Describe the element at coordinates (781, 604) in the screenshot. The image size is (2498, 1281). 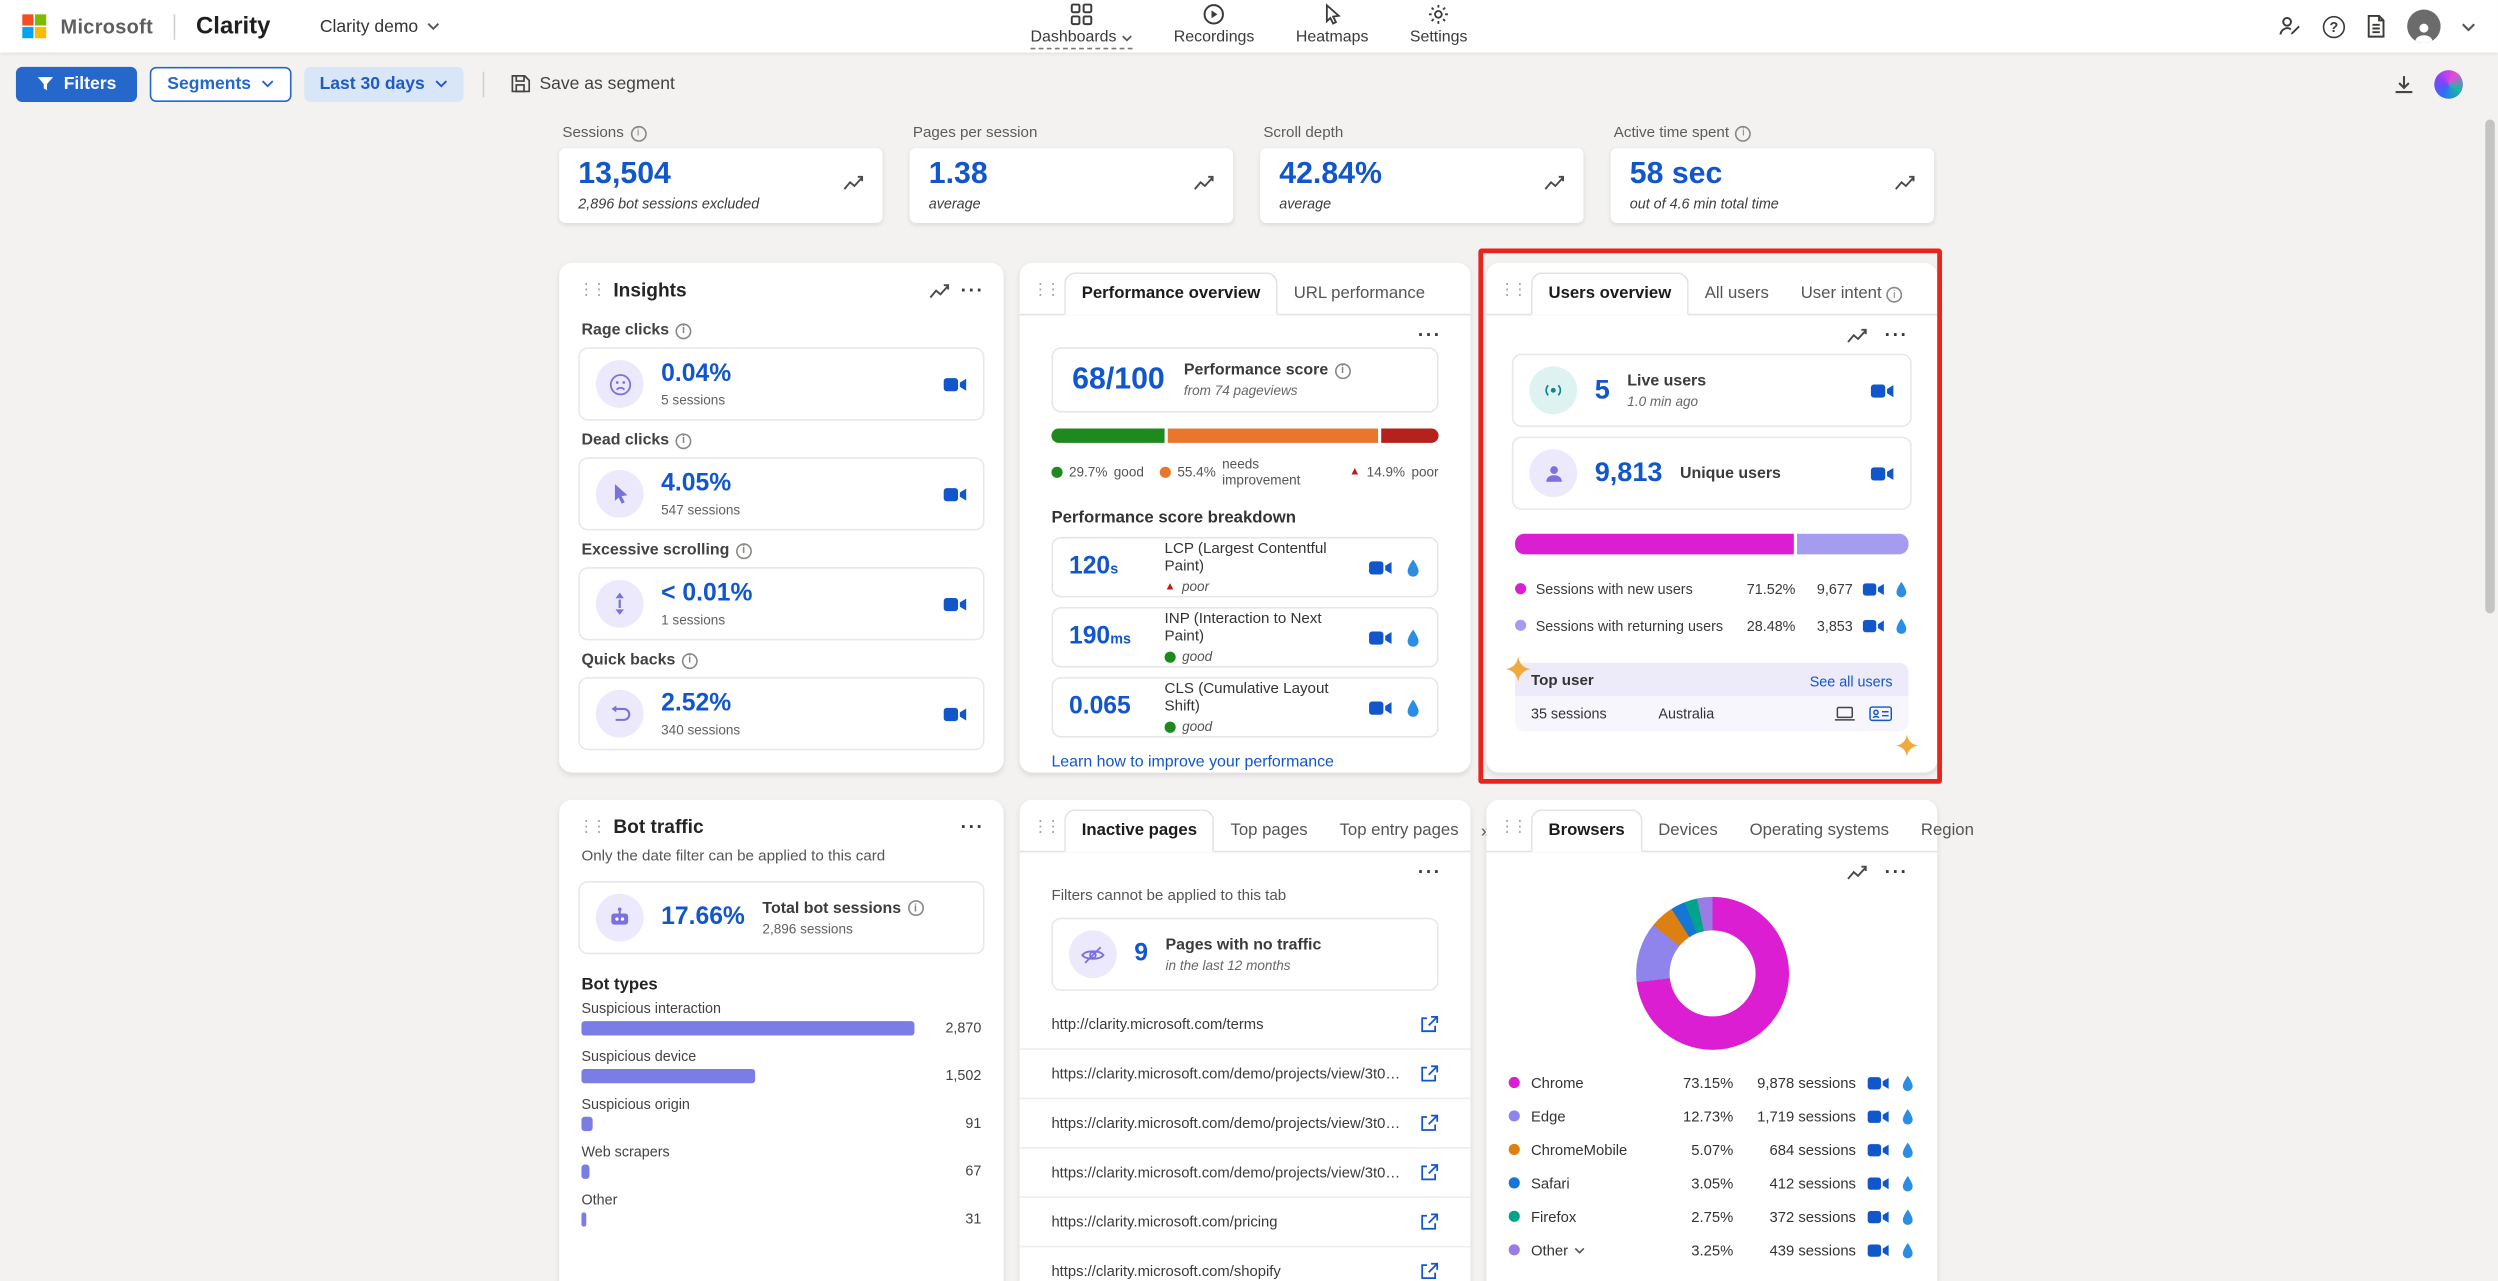
I see `insight-row-excessive-scrolling: < 0.01% 1 sessions` at that location.